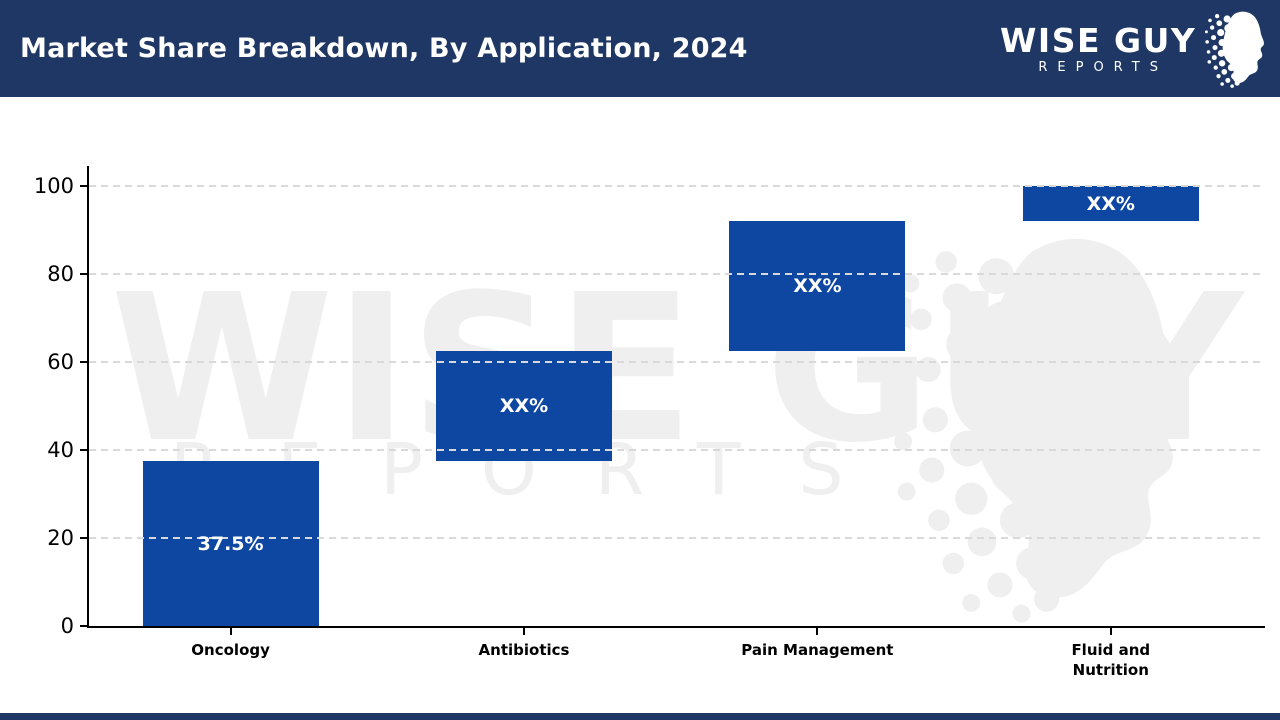 This screenshot has height=720, width=1280. I want to click on bar-pain-management, so click(817, 286).